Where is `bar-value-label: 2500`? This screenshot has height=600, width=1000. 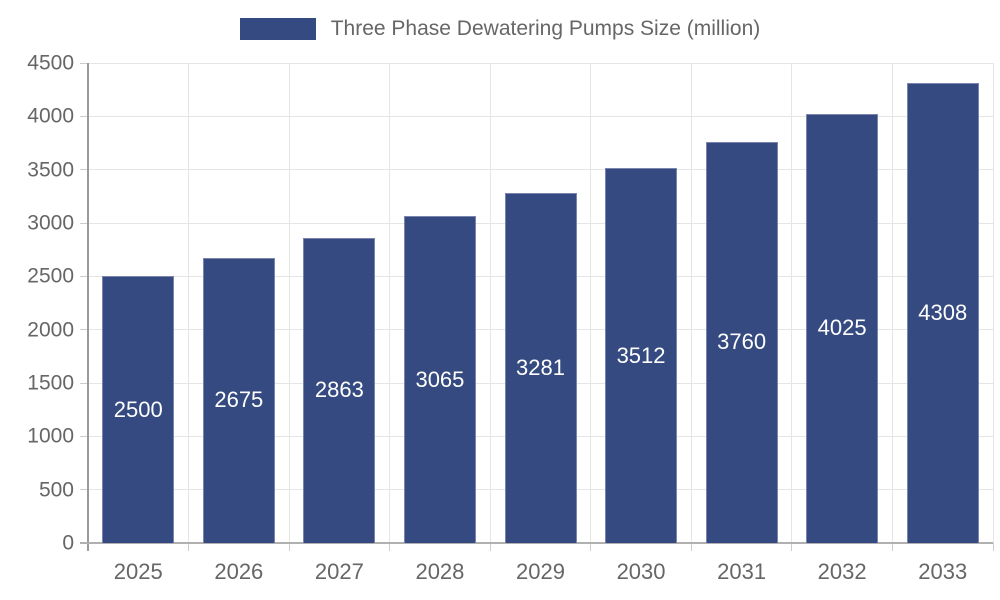 bar-value-label: 2500 is located at coordinates (138, 409).